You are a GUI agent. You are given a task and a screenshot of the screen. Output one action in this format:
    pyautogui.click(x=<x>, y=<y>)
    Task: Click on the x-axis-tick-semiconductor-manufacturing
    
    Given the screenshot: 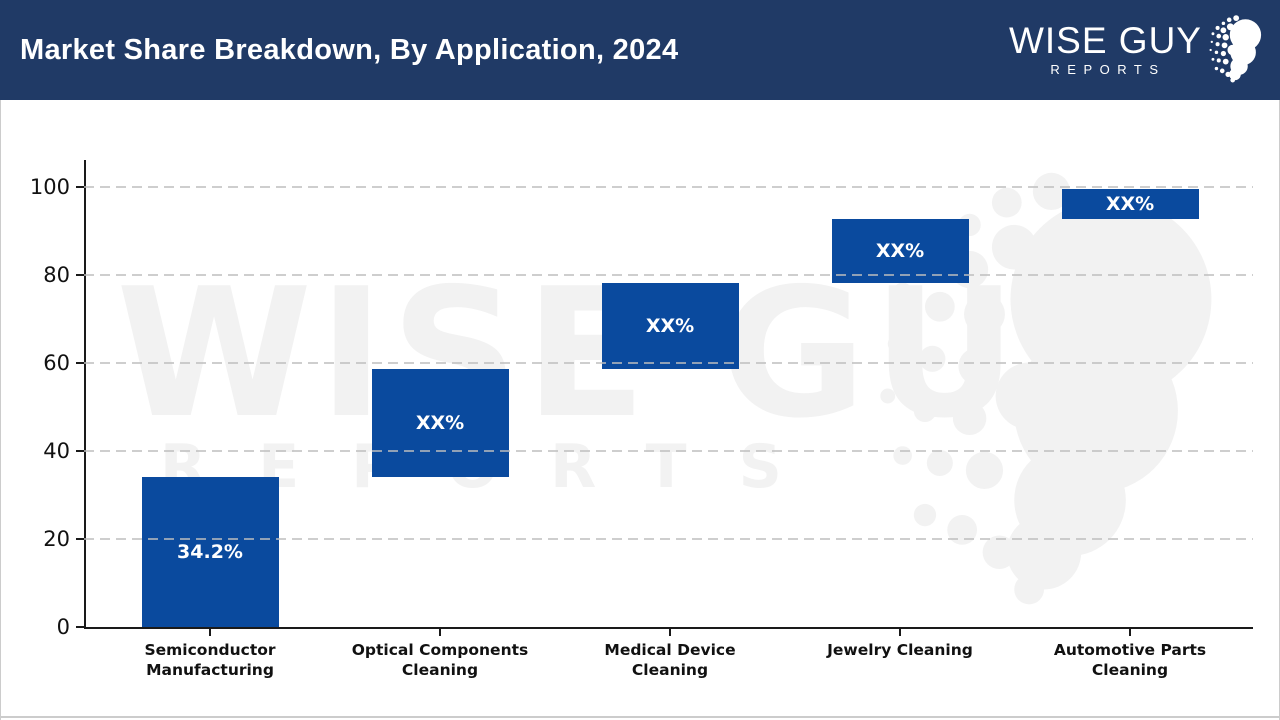 What is the action you would take?
    pyautogui.click(x=210, y=632)
    